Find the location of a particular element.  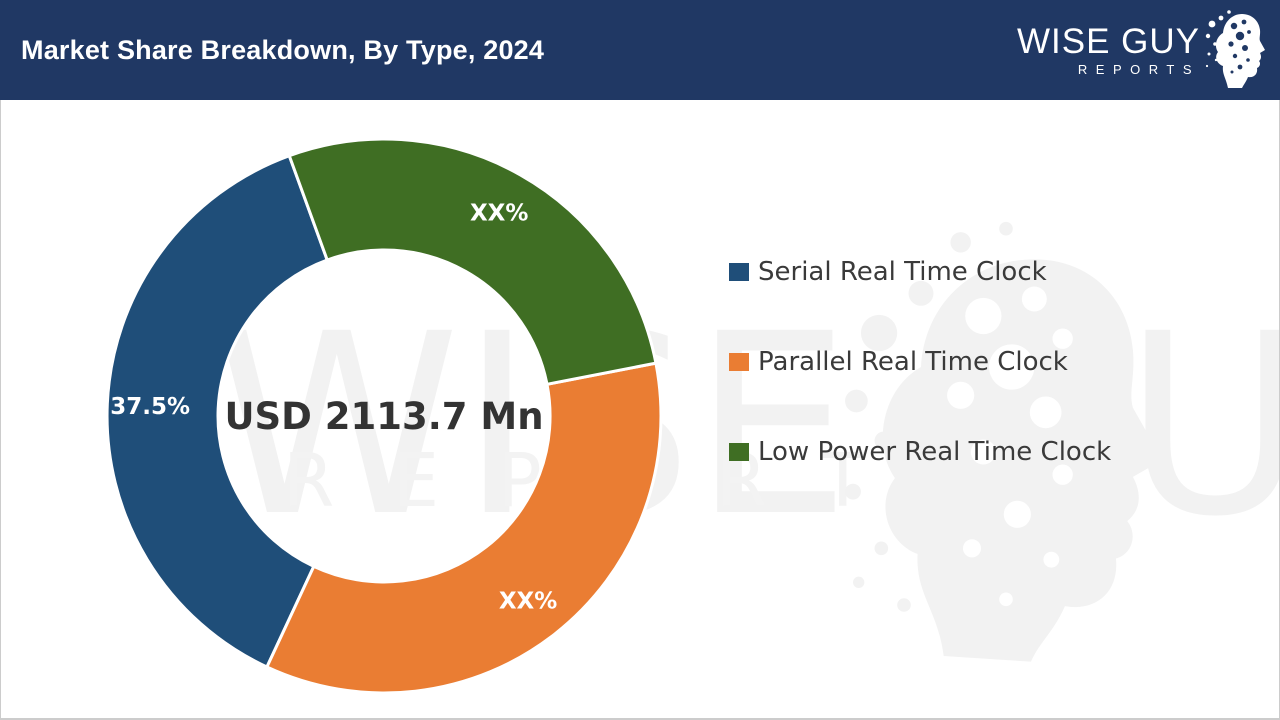

legend-swatch-serial is located at coordinates (739, 272).